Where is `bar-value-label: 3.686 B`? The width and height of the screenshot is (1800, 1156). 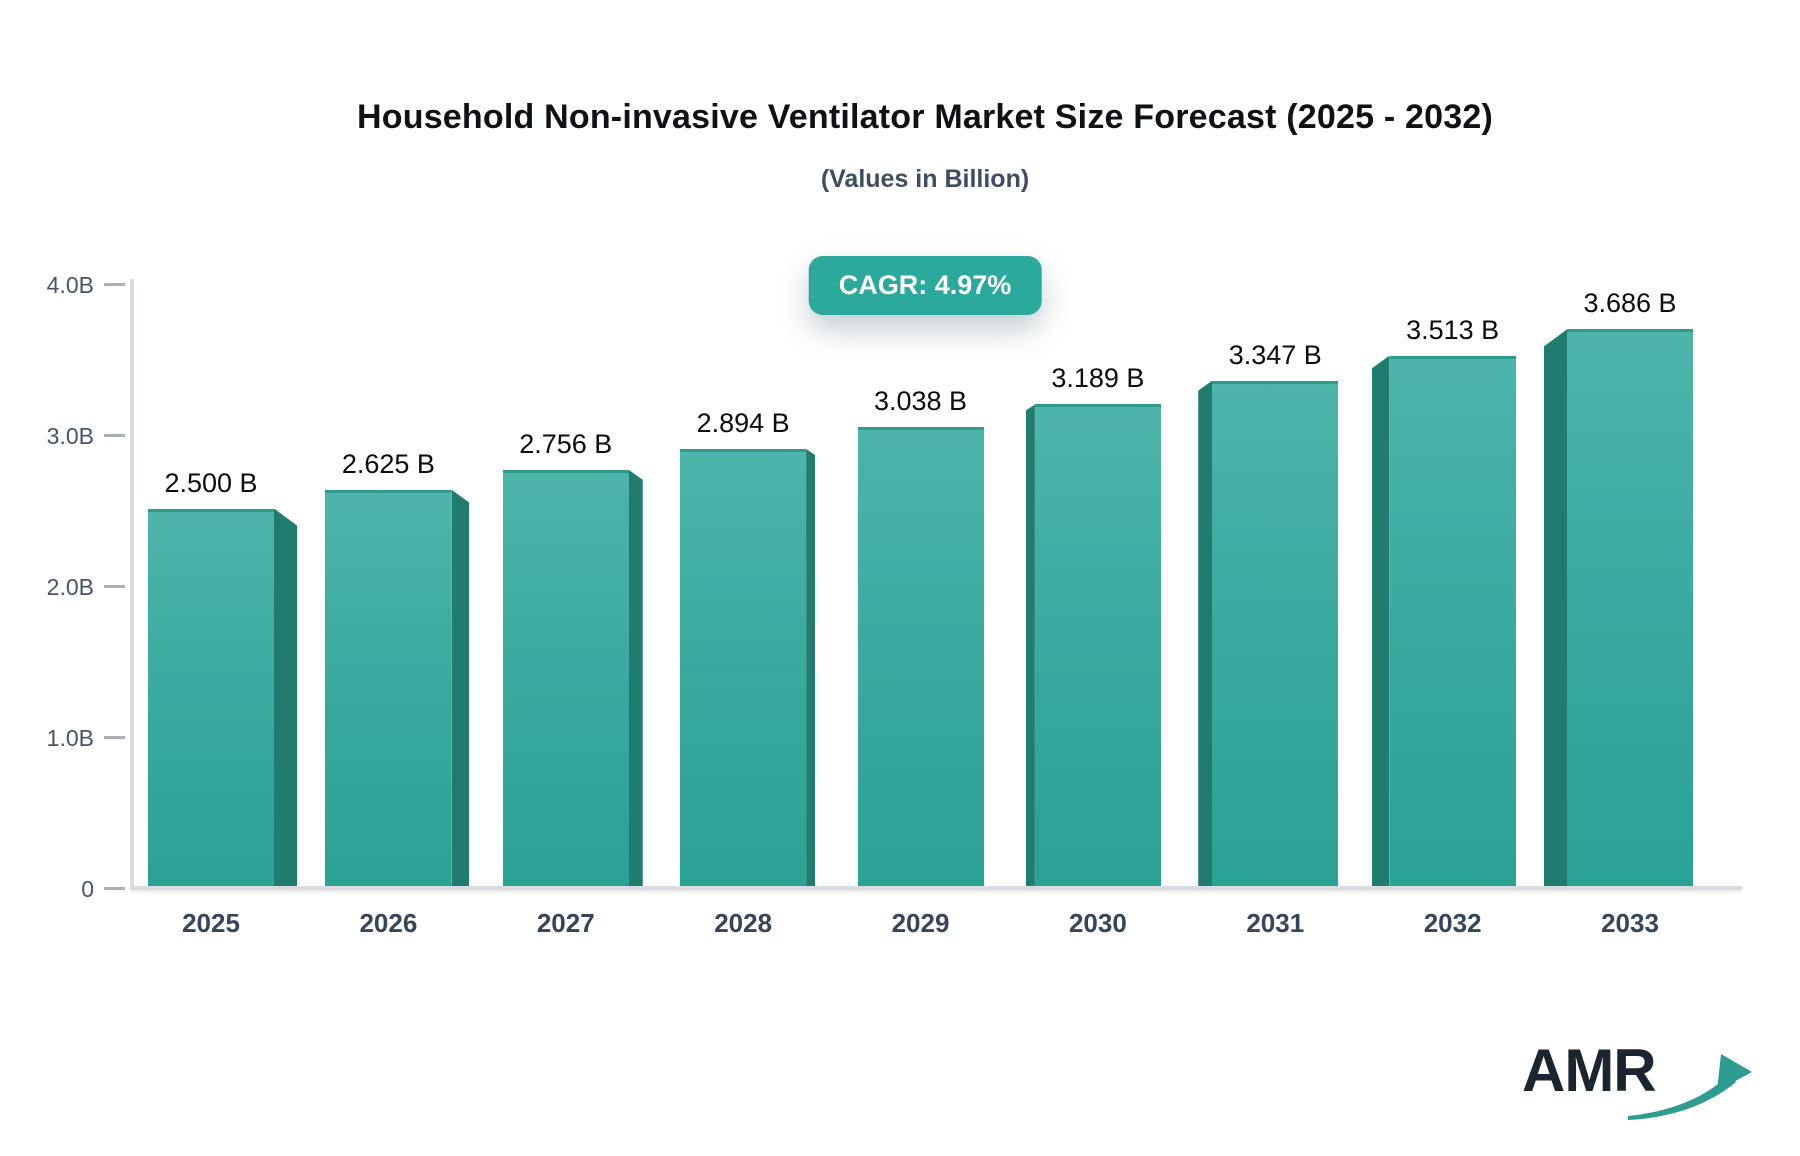
bar-value-label: 3.686 B is located at coordinates (1630, 303).